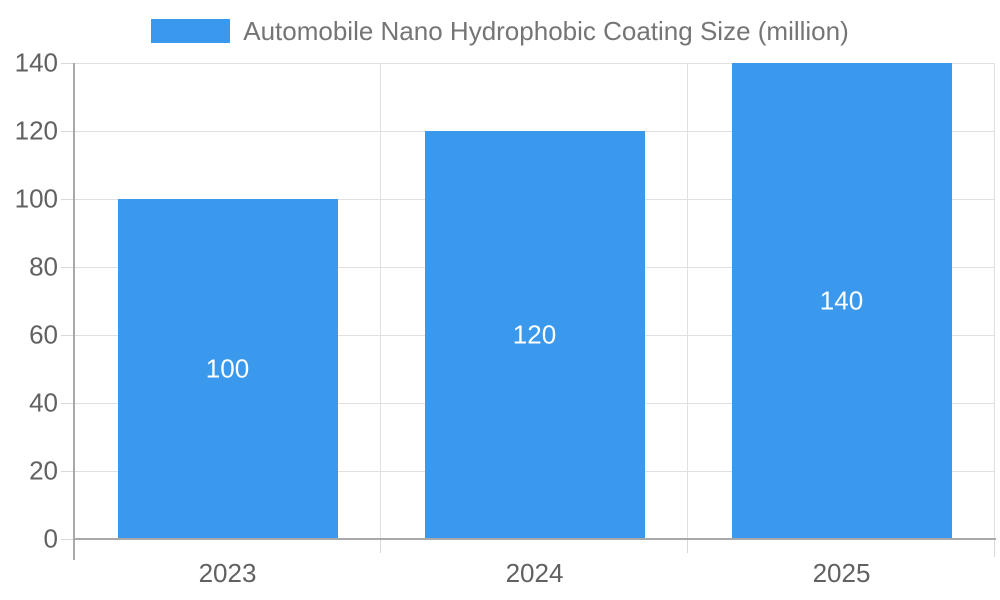 Image resolution: width=1000 pixels, height=600 pixels. What do you see at coordinates (36, 198) in the screenshot?
I see `y-axis-label: 100` at bounding box center [36, 198].